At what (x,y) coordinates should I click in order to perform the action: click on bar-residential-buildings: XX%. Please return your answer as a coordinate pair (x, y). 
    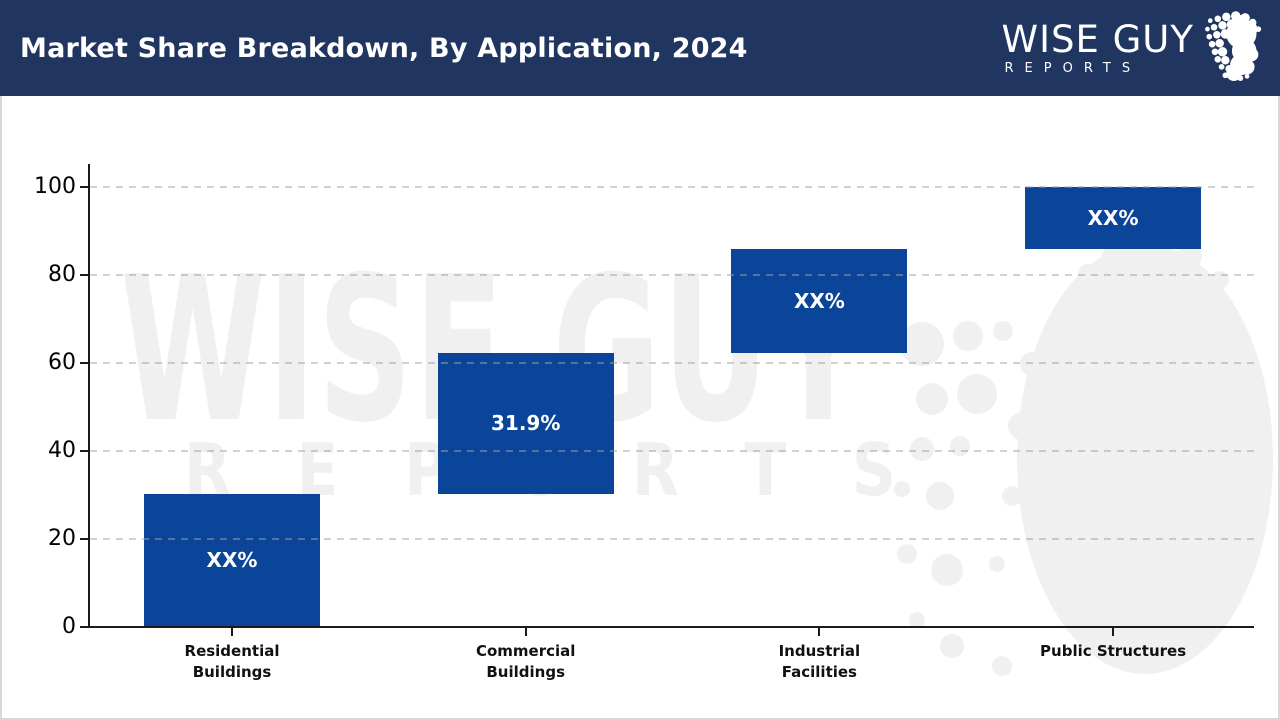
    Looking at the image, I should click on (232, 560).